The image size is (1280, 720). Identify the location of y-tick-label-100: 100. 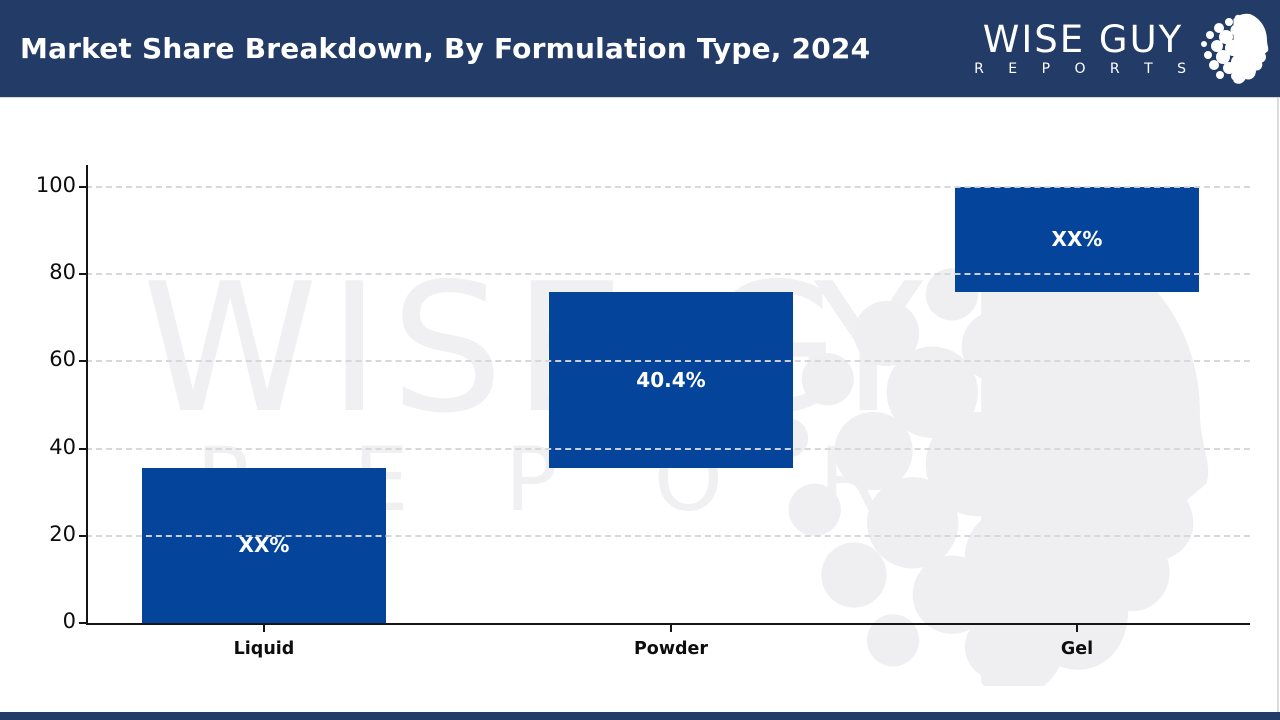
(55, 185).